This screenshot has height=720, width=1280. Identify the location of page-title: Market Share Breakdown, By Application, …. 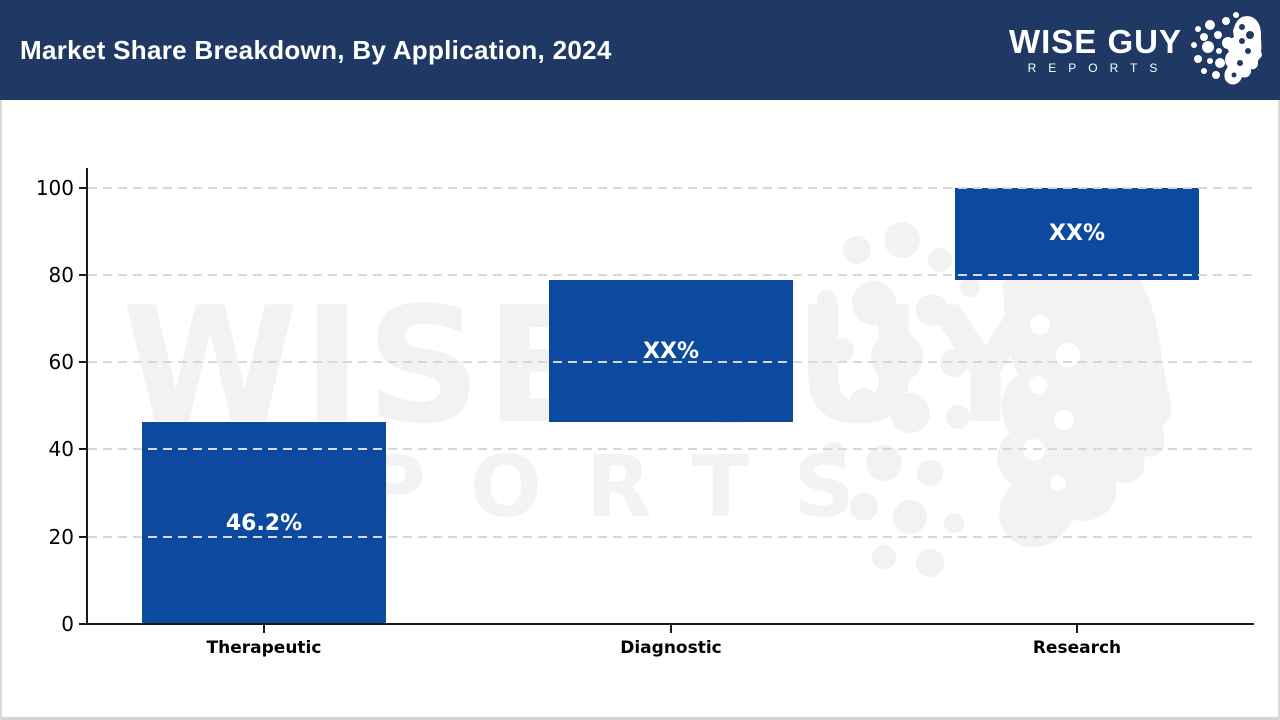
(316, 49).